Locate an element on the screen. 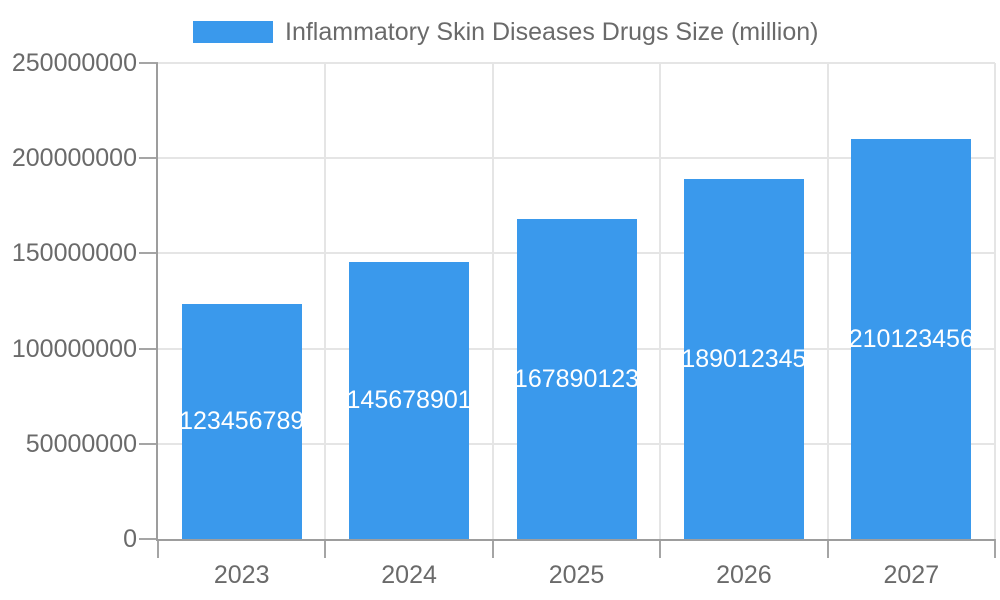  legend-swatch-icon is located at coordinates (233, 32).